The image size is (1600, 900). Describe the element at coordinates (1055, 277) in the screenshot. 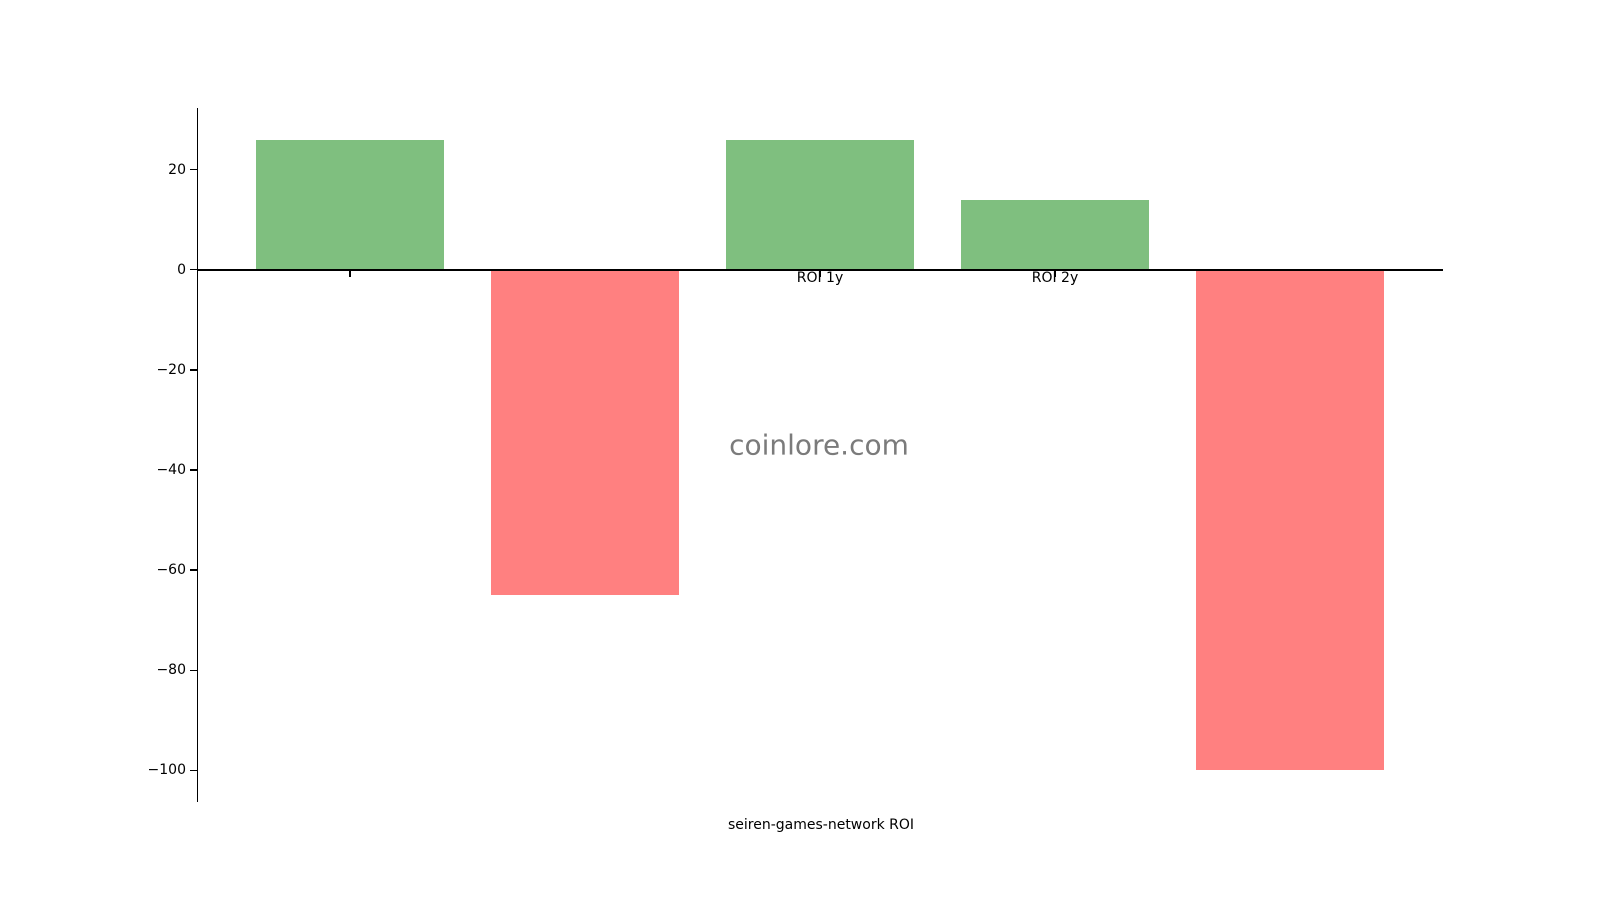

I see `x-tick-label: ROI 2y` at that location.